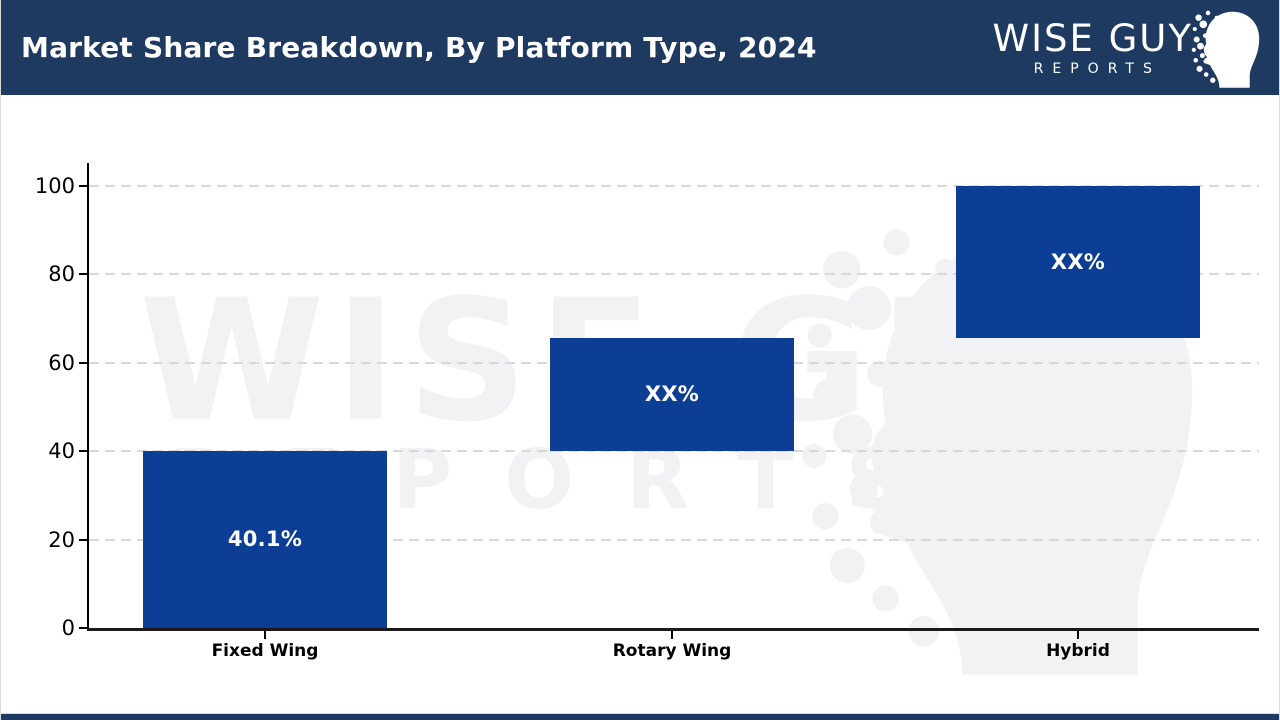  What do you see at coordinates (1092, 38) in the screenshot?
I see `brand-wordmark: WISE GUY` at bounding box center [1092, 38].